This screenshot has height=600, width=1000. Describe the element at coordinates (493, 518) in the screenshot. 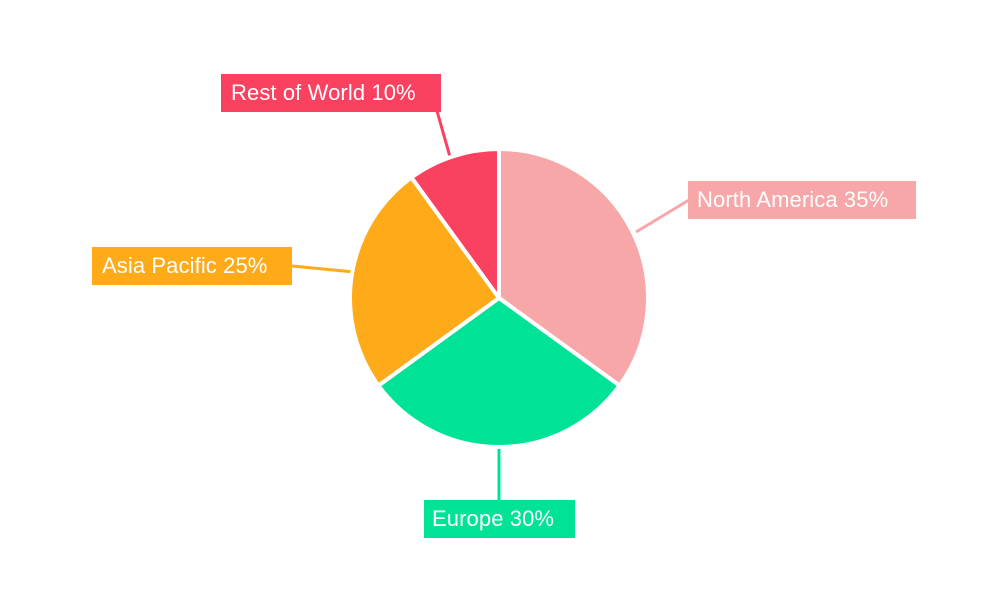

I see `callout-label-text: Europe 30%` at that location.